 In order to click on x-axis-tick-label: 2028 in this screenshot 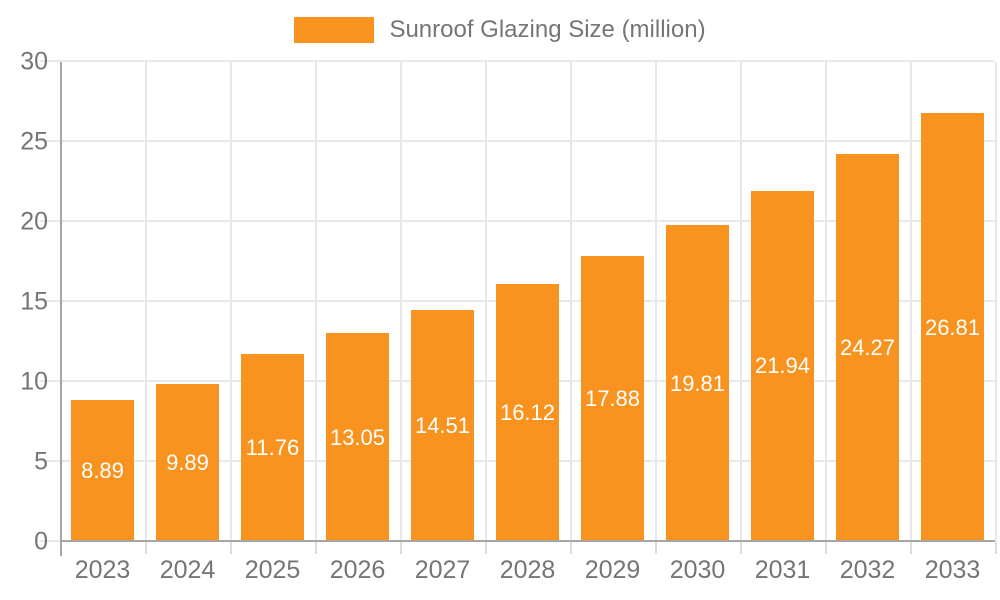, I will do `click(527, 570)`.